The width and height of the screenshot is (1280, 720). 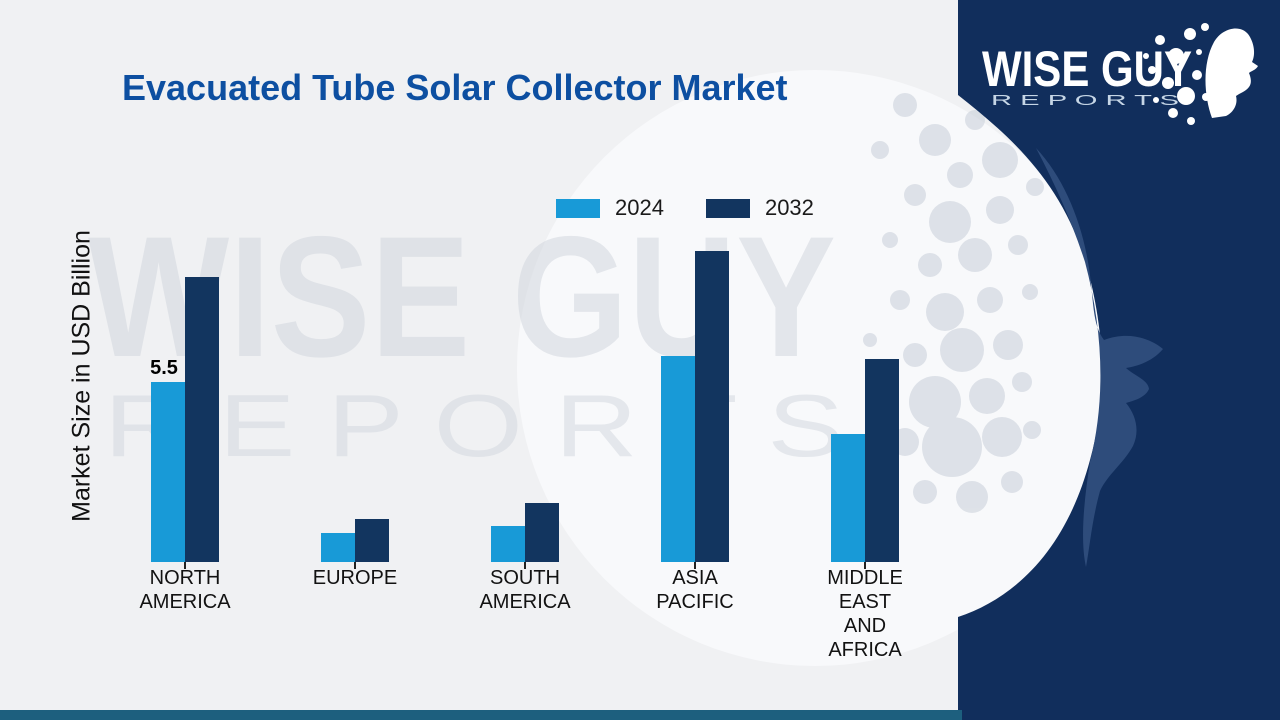 What do you see at coordinates (525, 590) in the screenshot?
I see `category-label-south-america: SOUTH AMERICA` at bounding box center [525, 590].